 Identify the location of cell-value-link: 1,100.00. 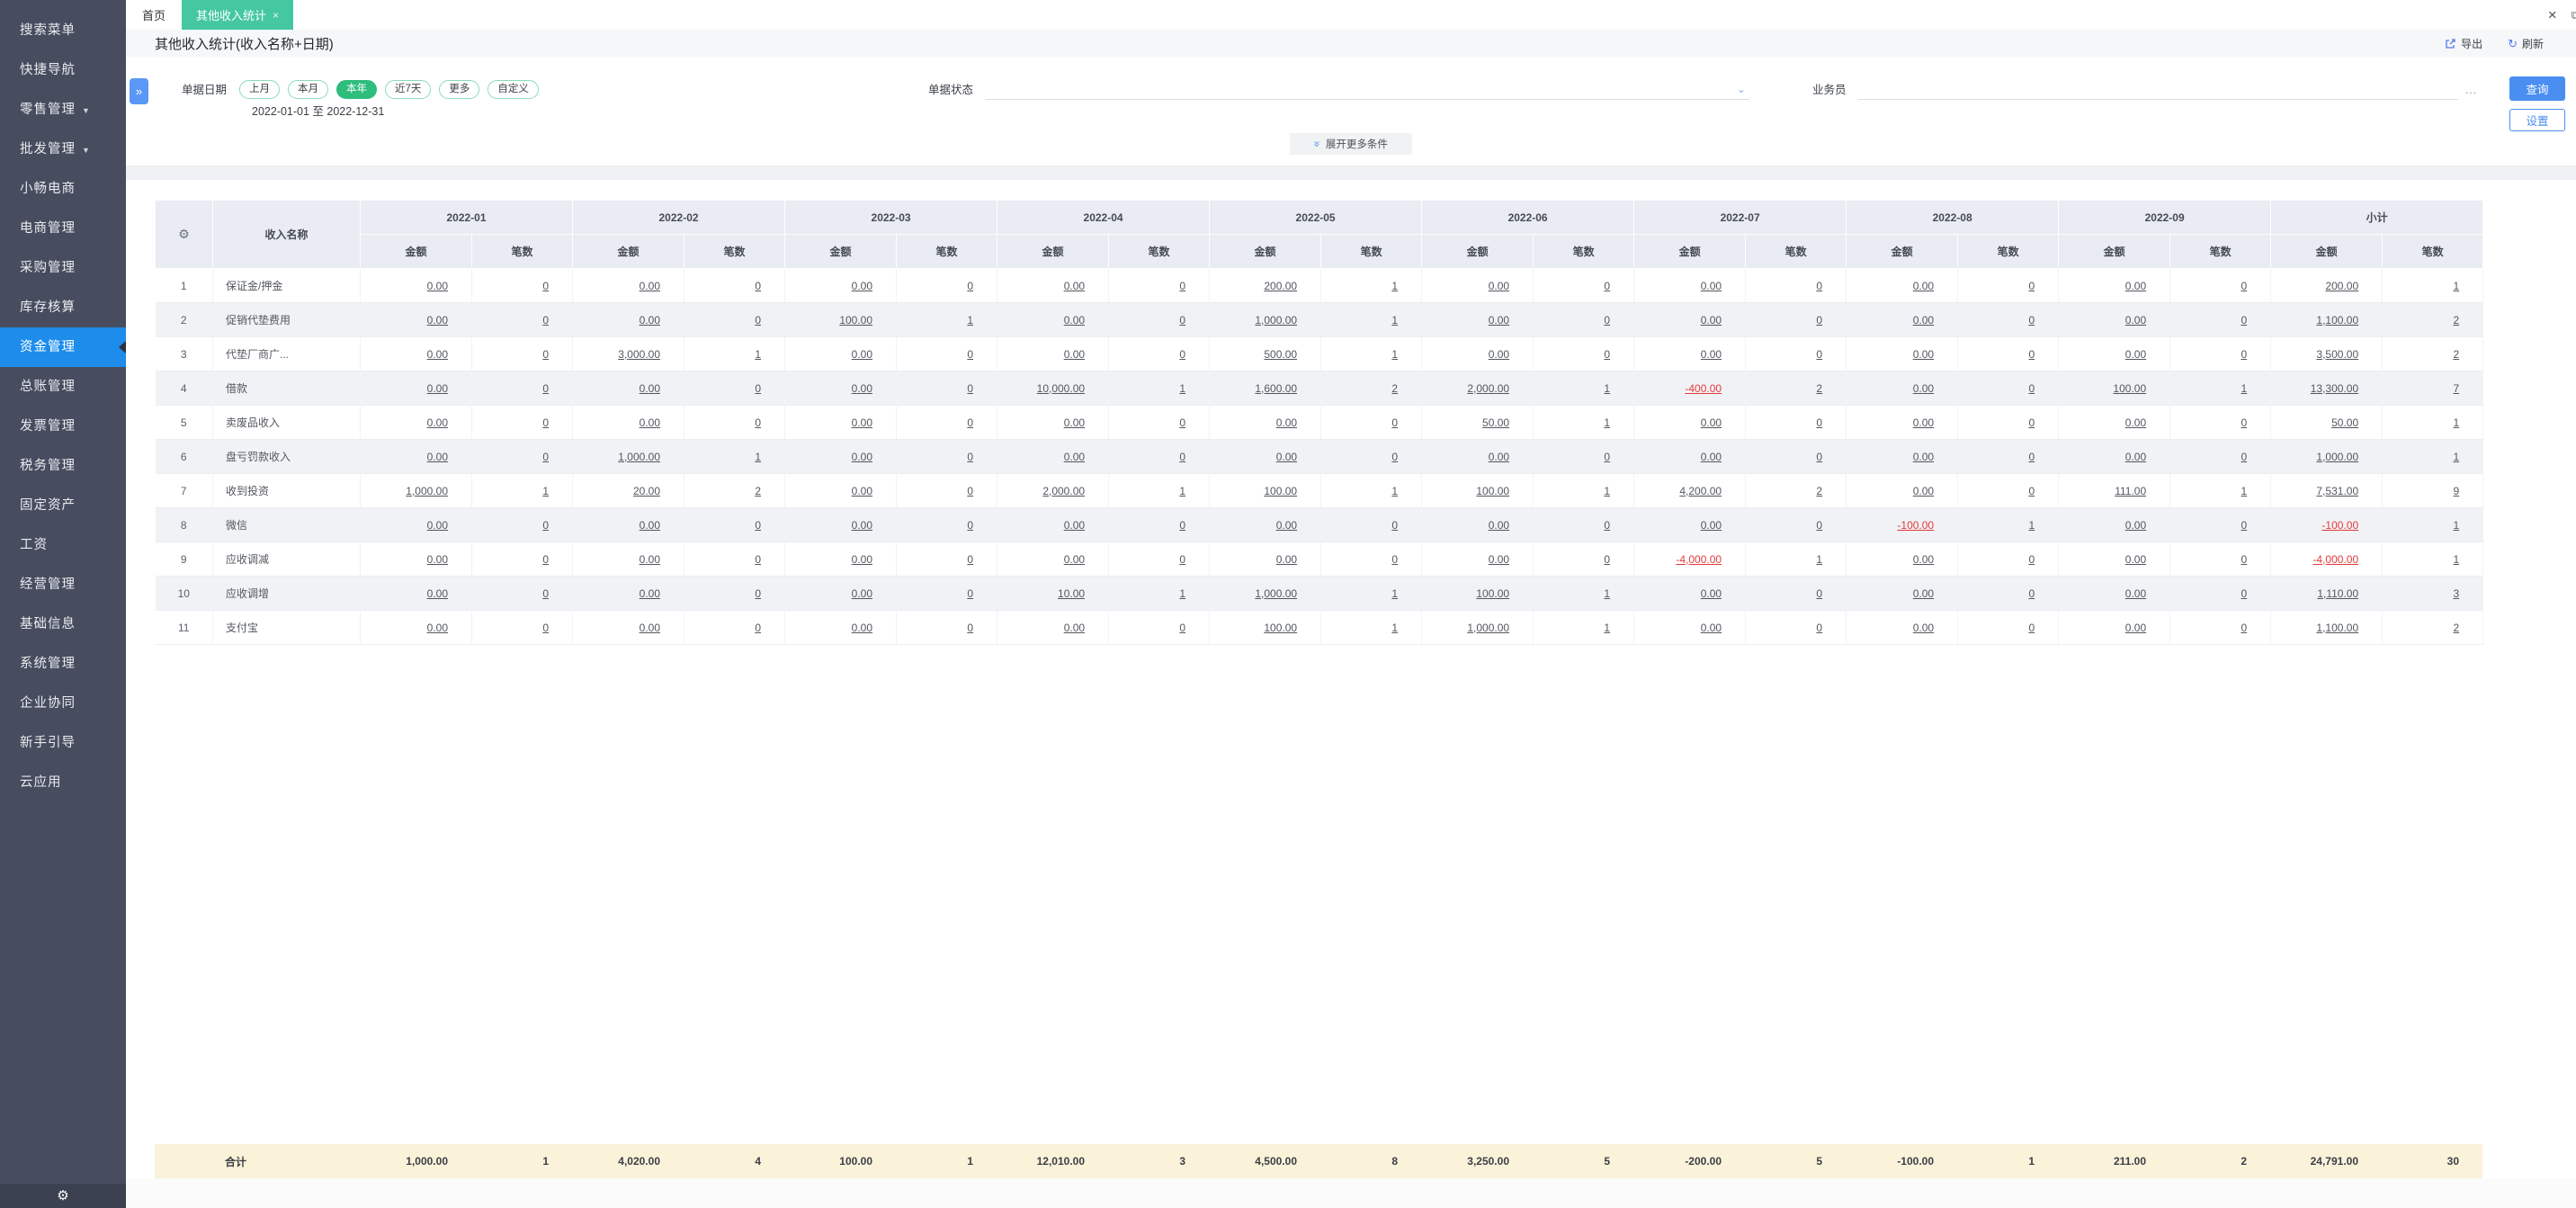
(2337, 627).